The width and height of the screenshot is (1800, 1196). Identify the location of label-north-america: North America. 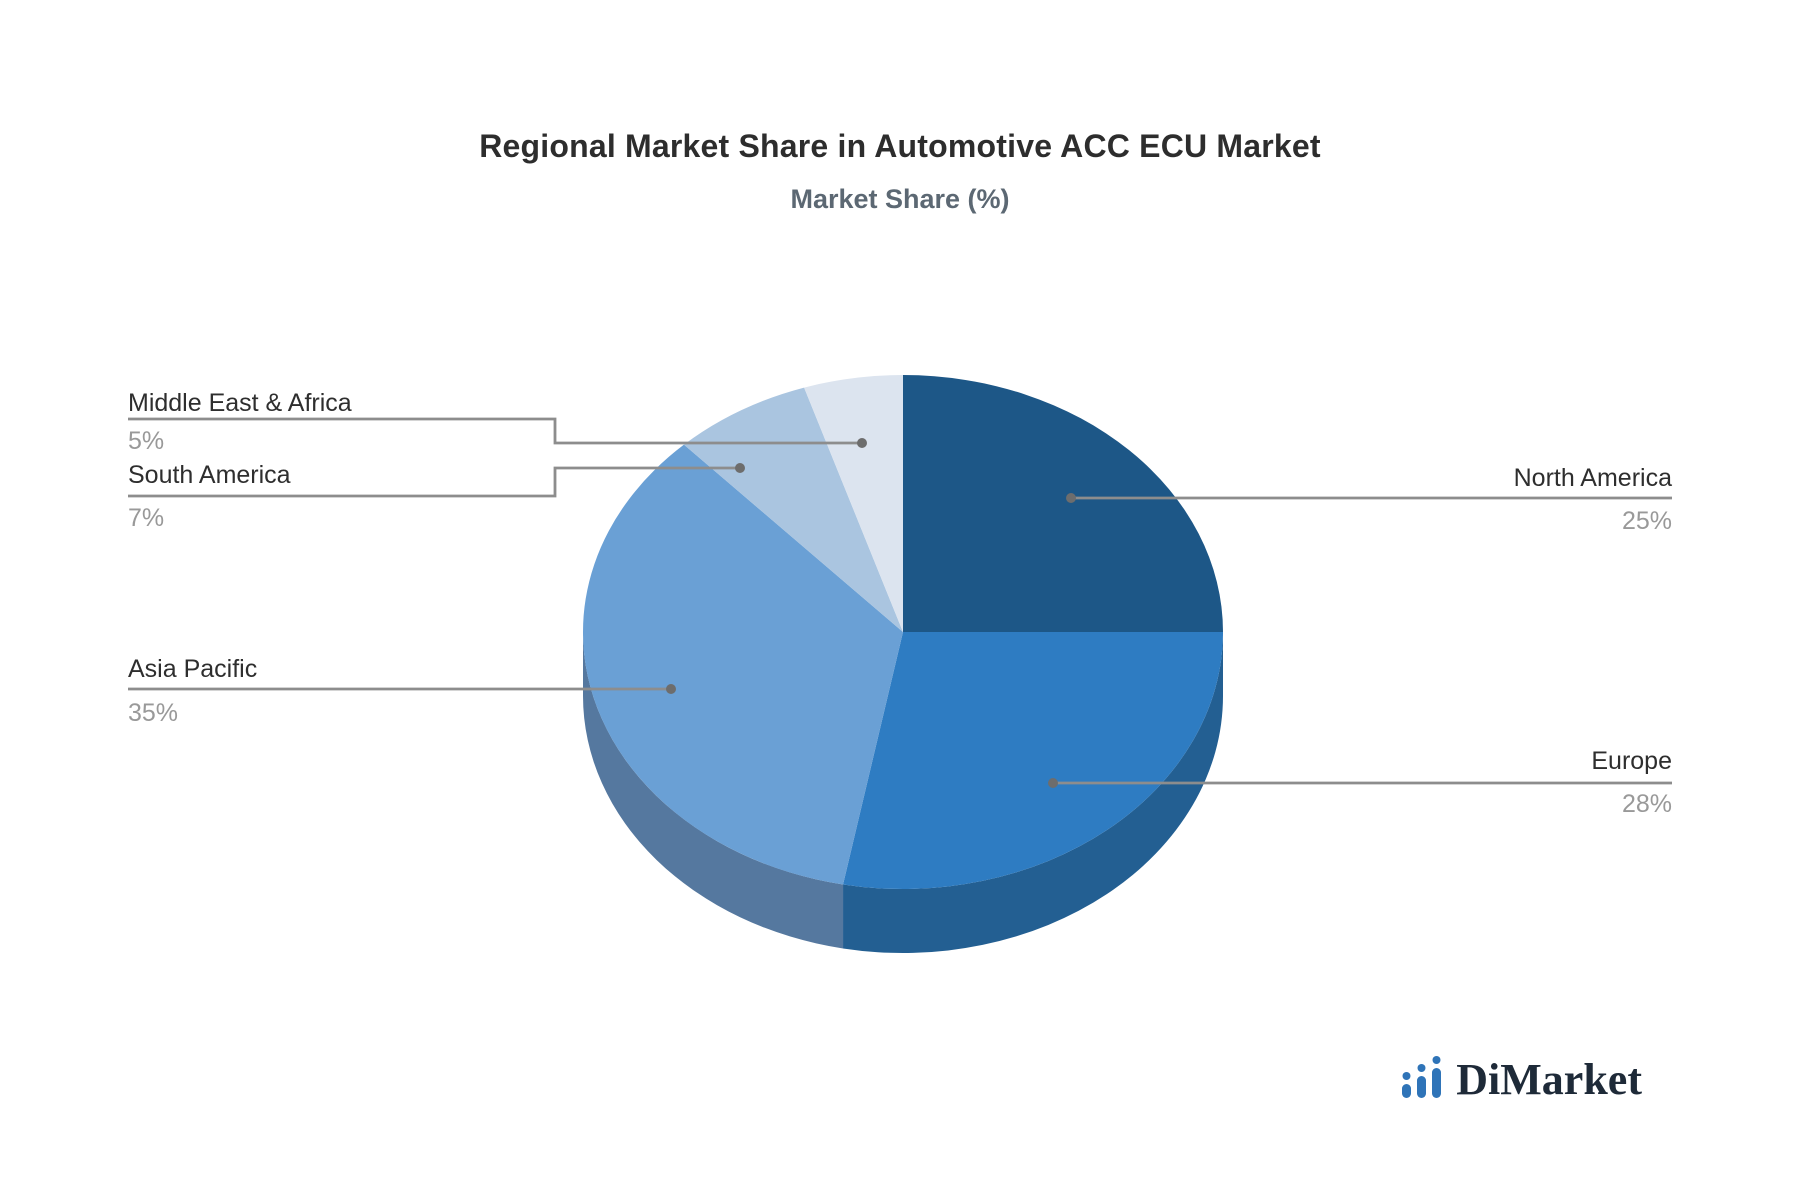
(1592, 478).